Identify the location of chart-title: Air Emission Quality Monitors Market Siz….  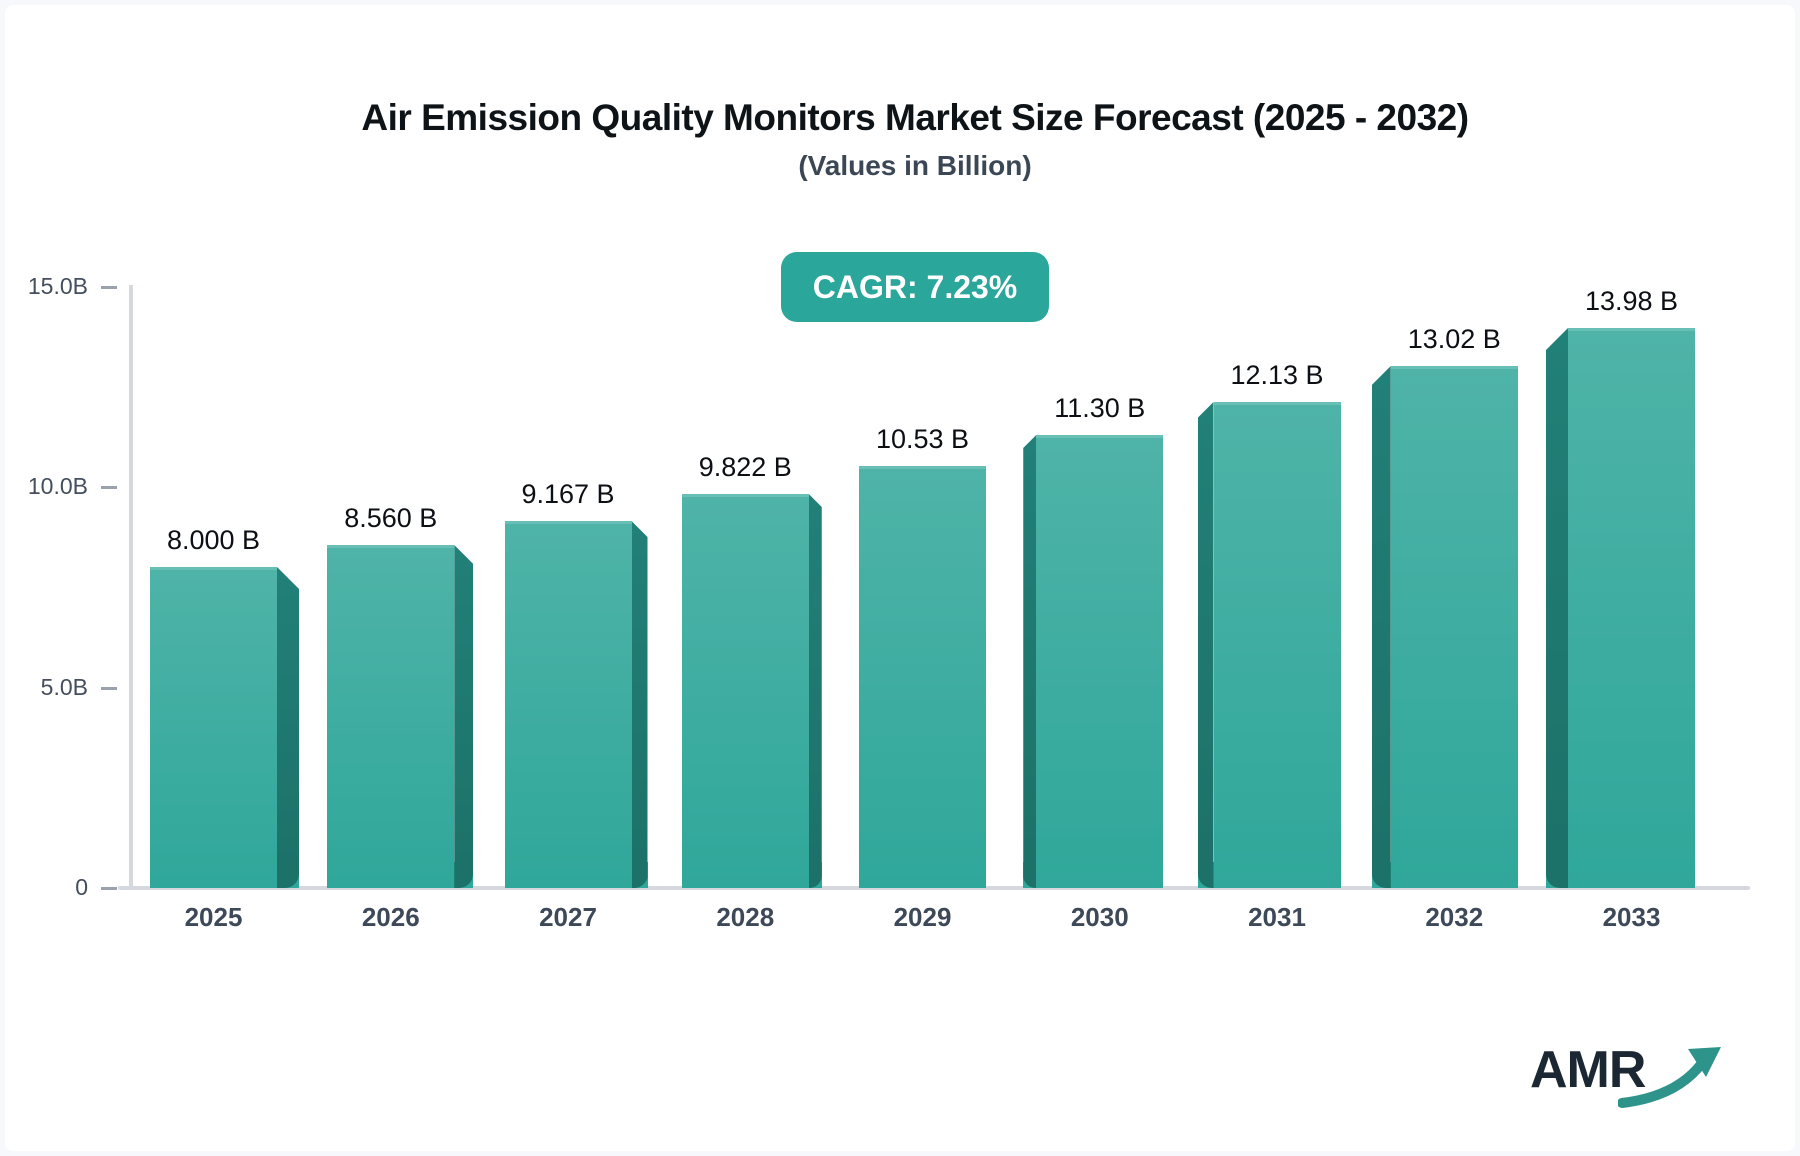
(915, 117).